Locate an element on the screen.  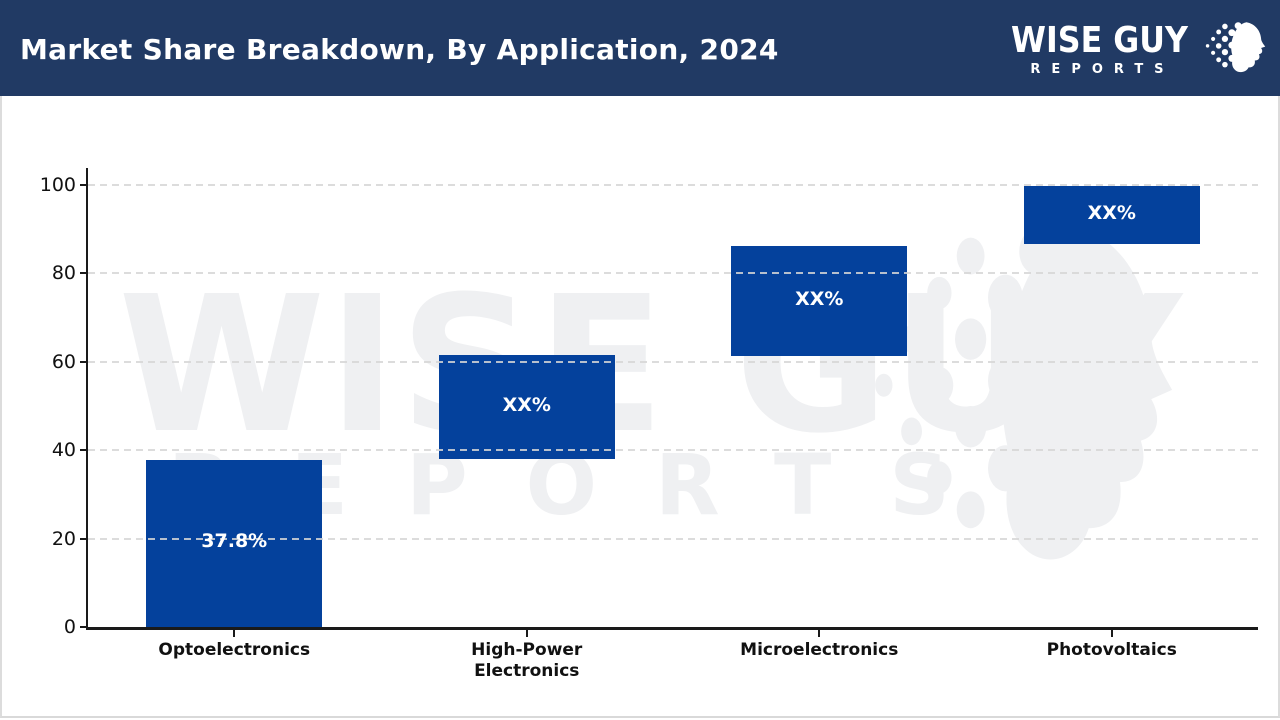
brand-subname: REPORTS is located at coordinates (1102, 69).